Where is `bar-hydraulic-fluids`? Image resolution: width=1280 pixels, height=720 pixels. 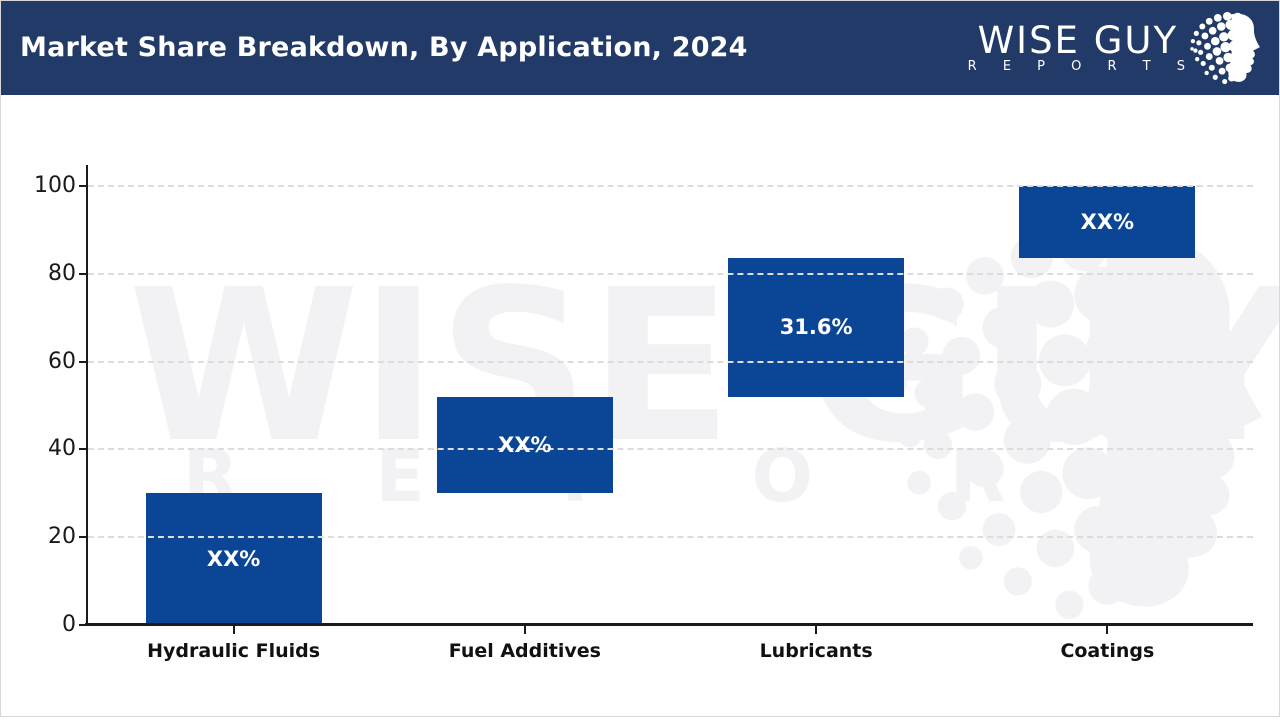 bar-hydraulic-fluids is located at coordinates (233, 559).